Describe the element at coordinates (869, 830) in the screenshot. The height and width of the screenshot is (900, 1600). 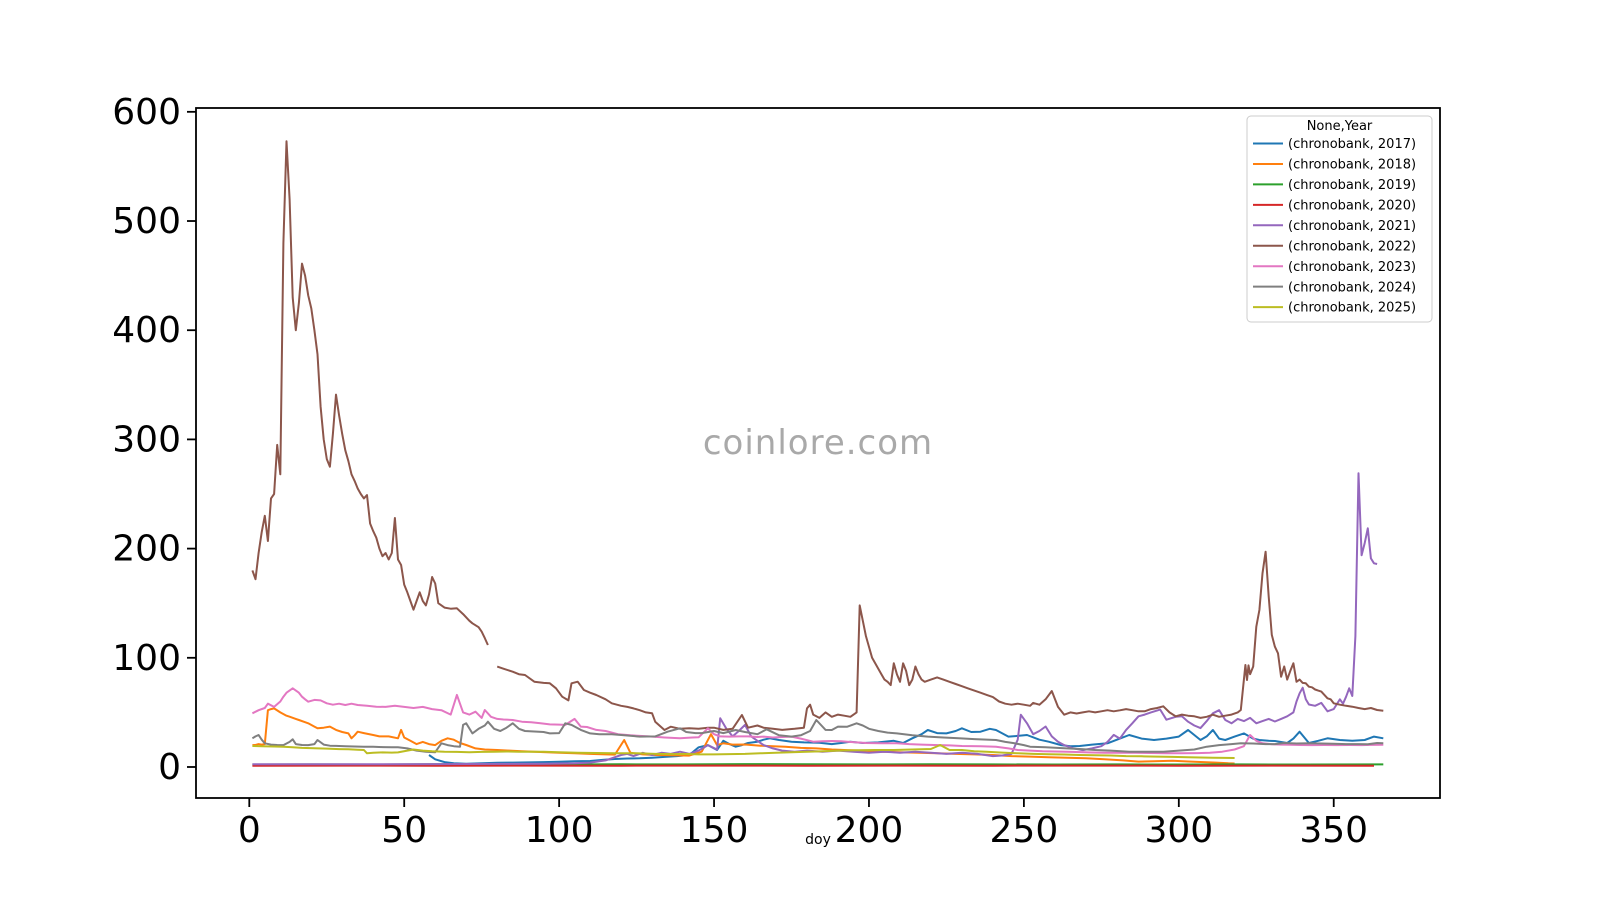
I see `x-tick-label: 200` at that location.